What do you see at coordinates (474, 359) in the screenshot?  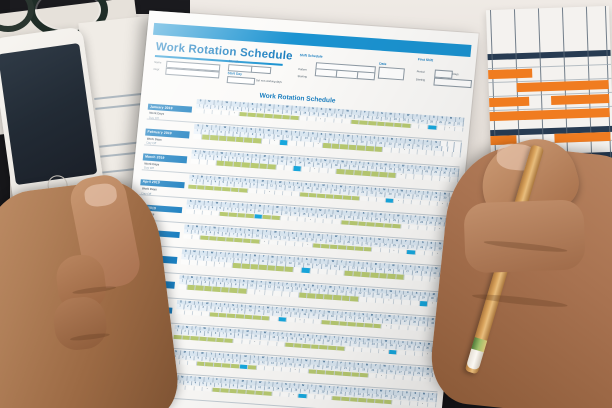 I see `pencil-eraser` at bounding box center [474, 359].